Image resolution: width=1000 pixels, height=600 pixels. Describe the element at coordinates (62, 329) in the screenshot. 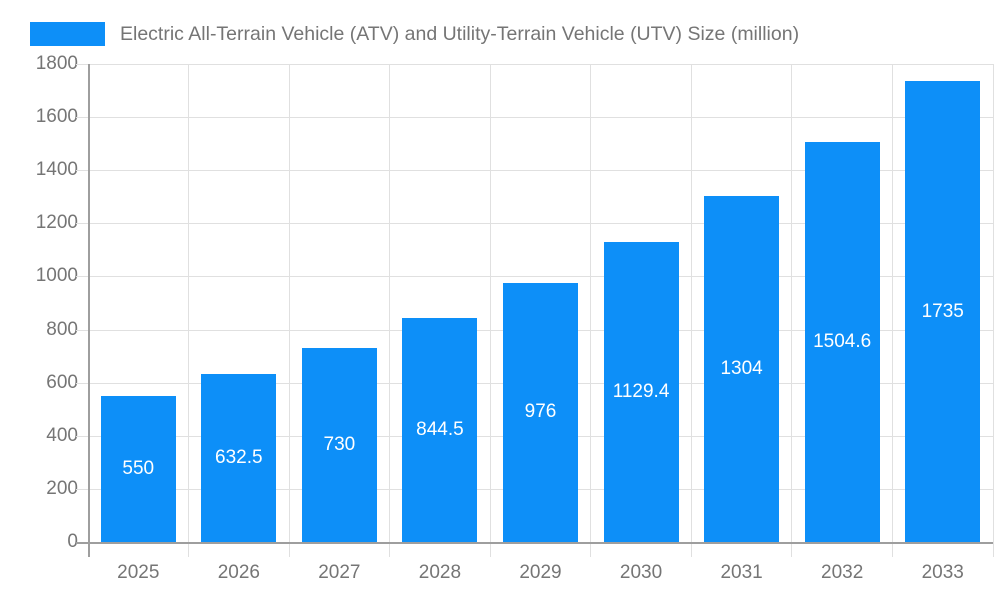

I see `y-tick-label-800: 800` at that location.